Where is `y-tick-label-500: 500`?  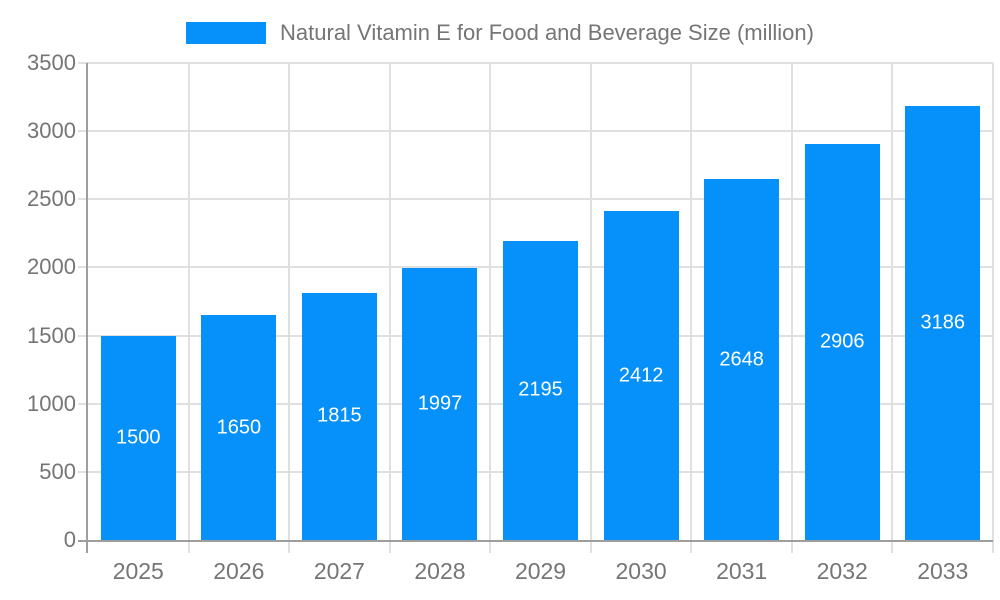 y-tick-label-500: 500 is located at coordinates (57, 471).